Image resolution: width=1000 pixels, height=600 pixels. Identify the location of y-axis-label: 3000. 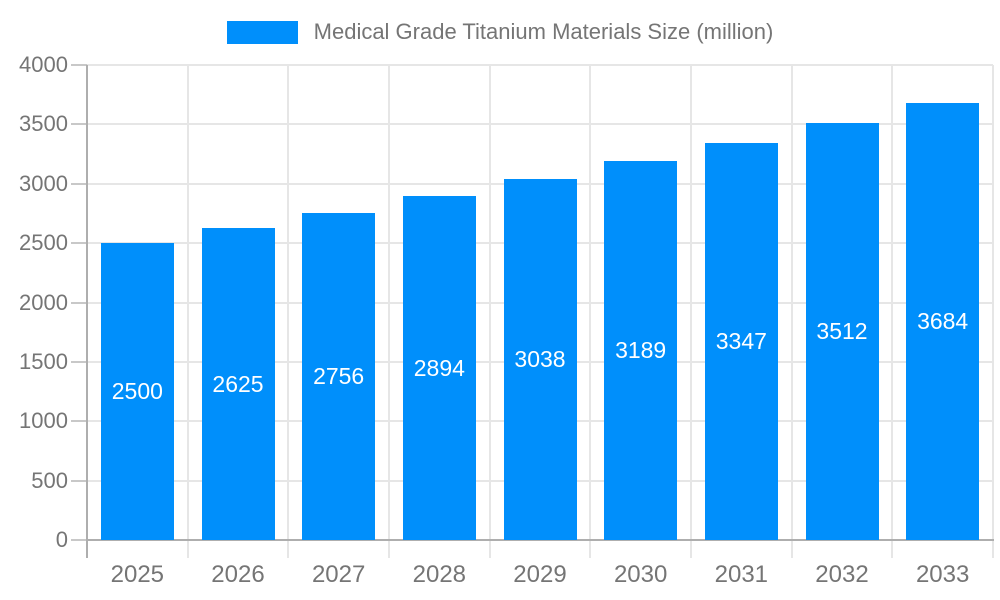
(43, 183).